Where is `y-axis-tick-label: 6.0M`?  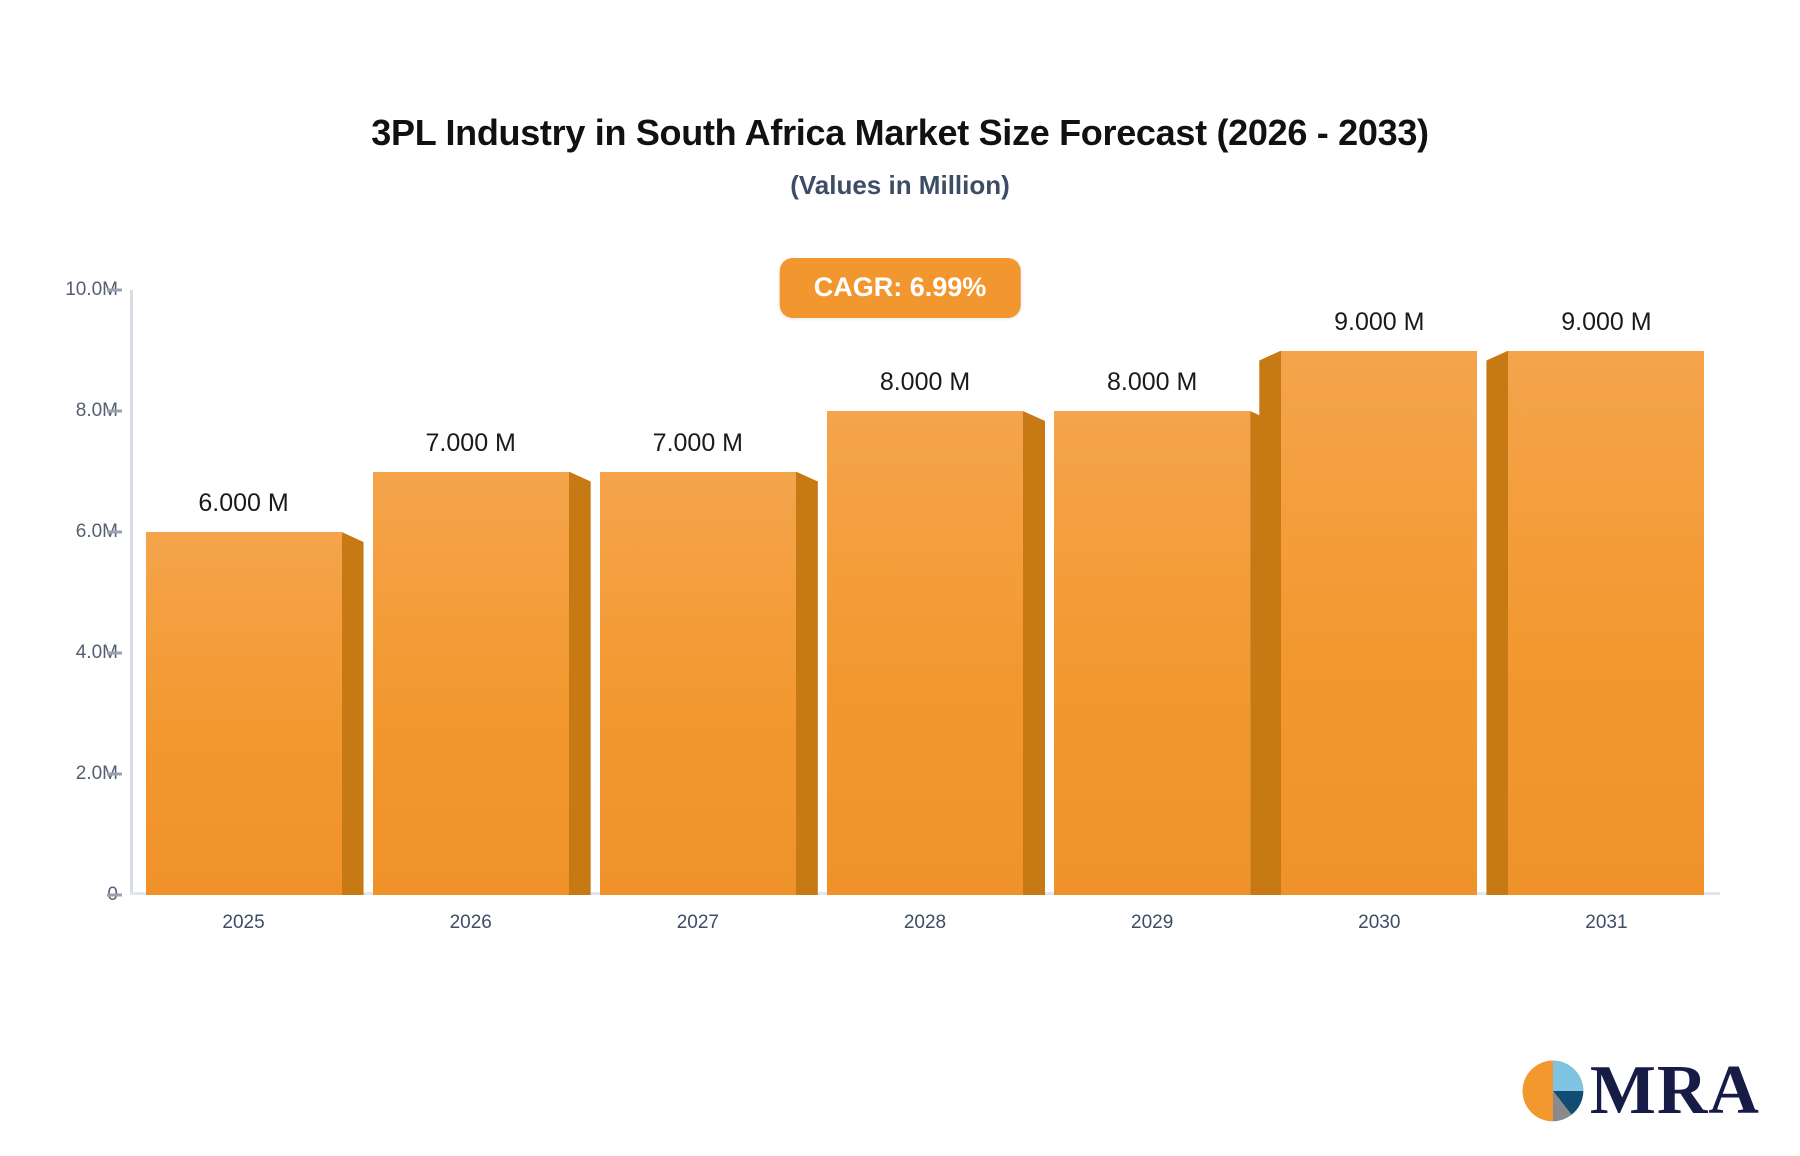
y-axis-tick-label: 6.0M is located at coordinates (96, 531).